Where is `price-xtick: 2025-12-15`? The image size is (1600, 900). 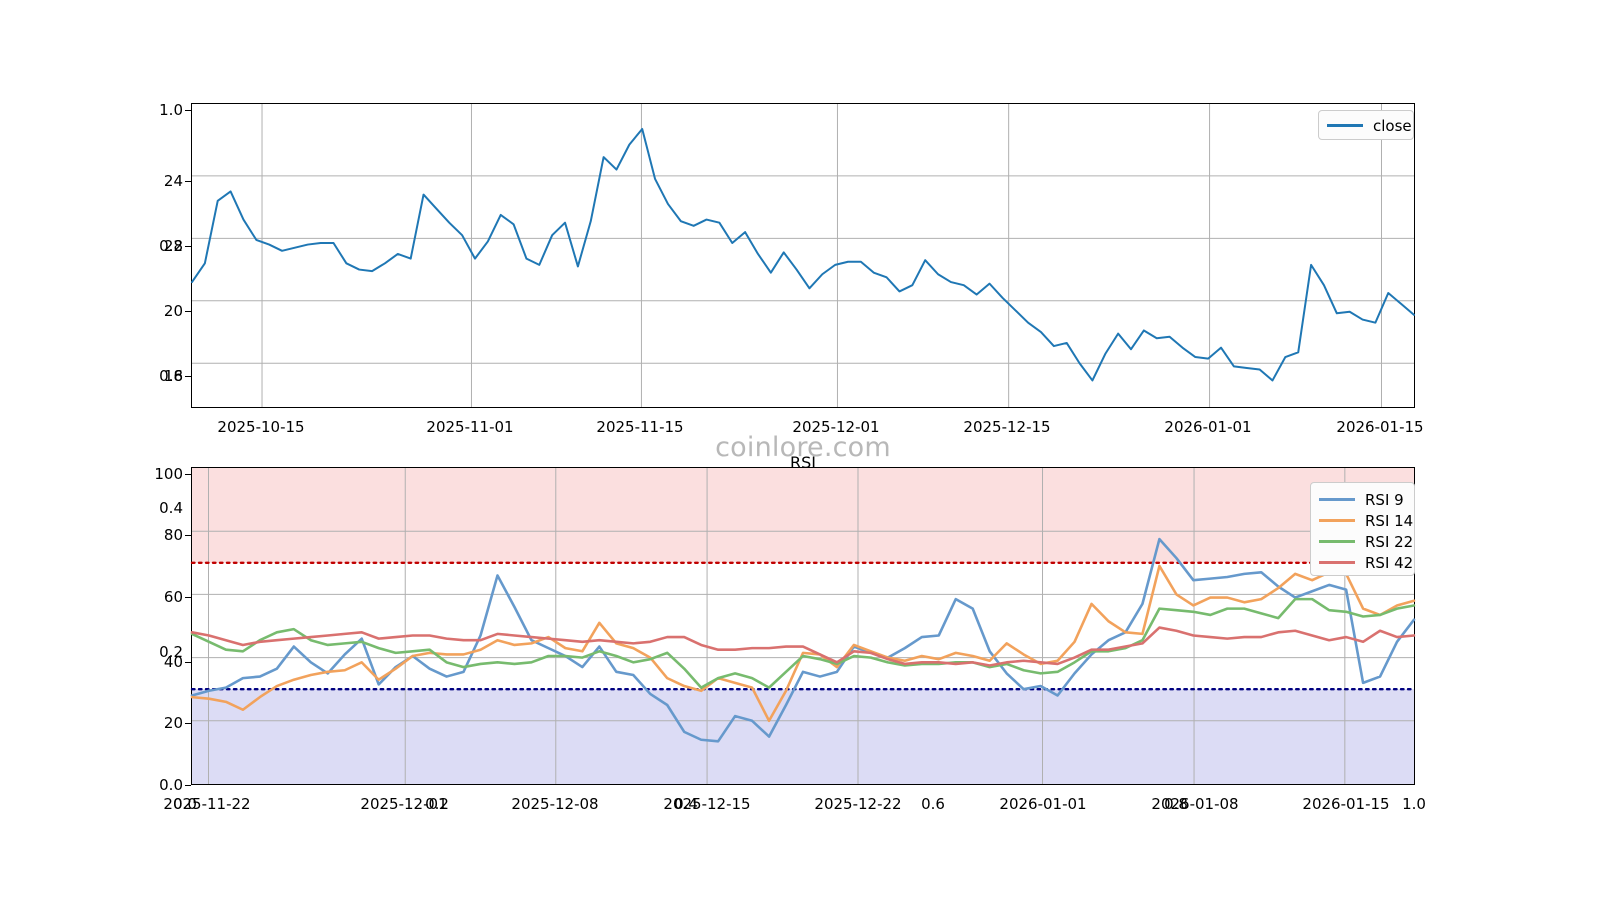
price-xtick: 2025-12-15 is located at coordinates (1007, 427).